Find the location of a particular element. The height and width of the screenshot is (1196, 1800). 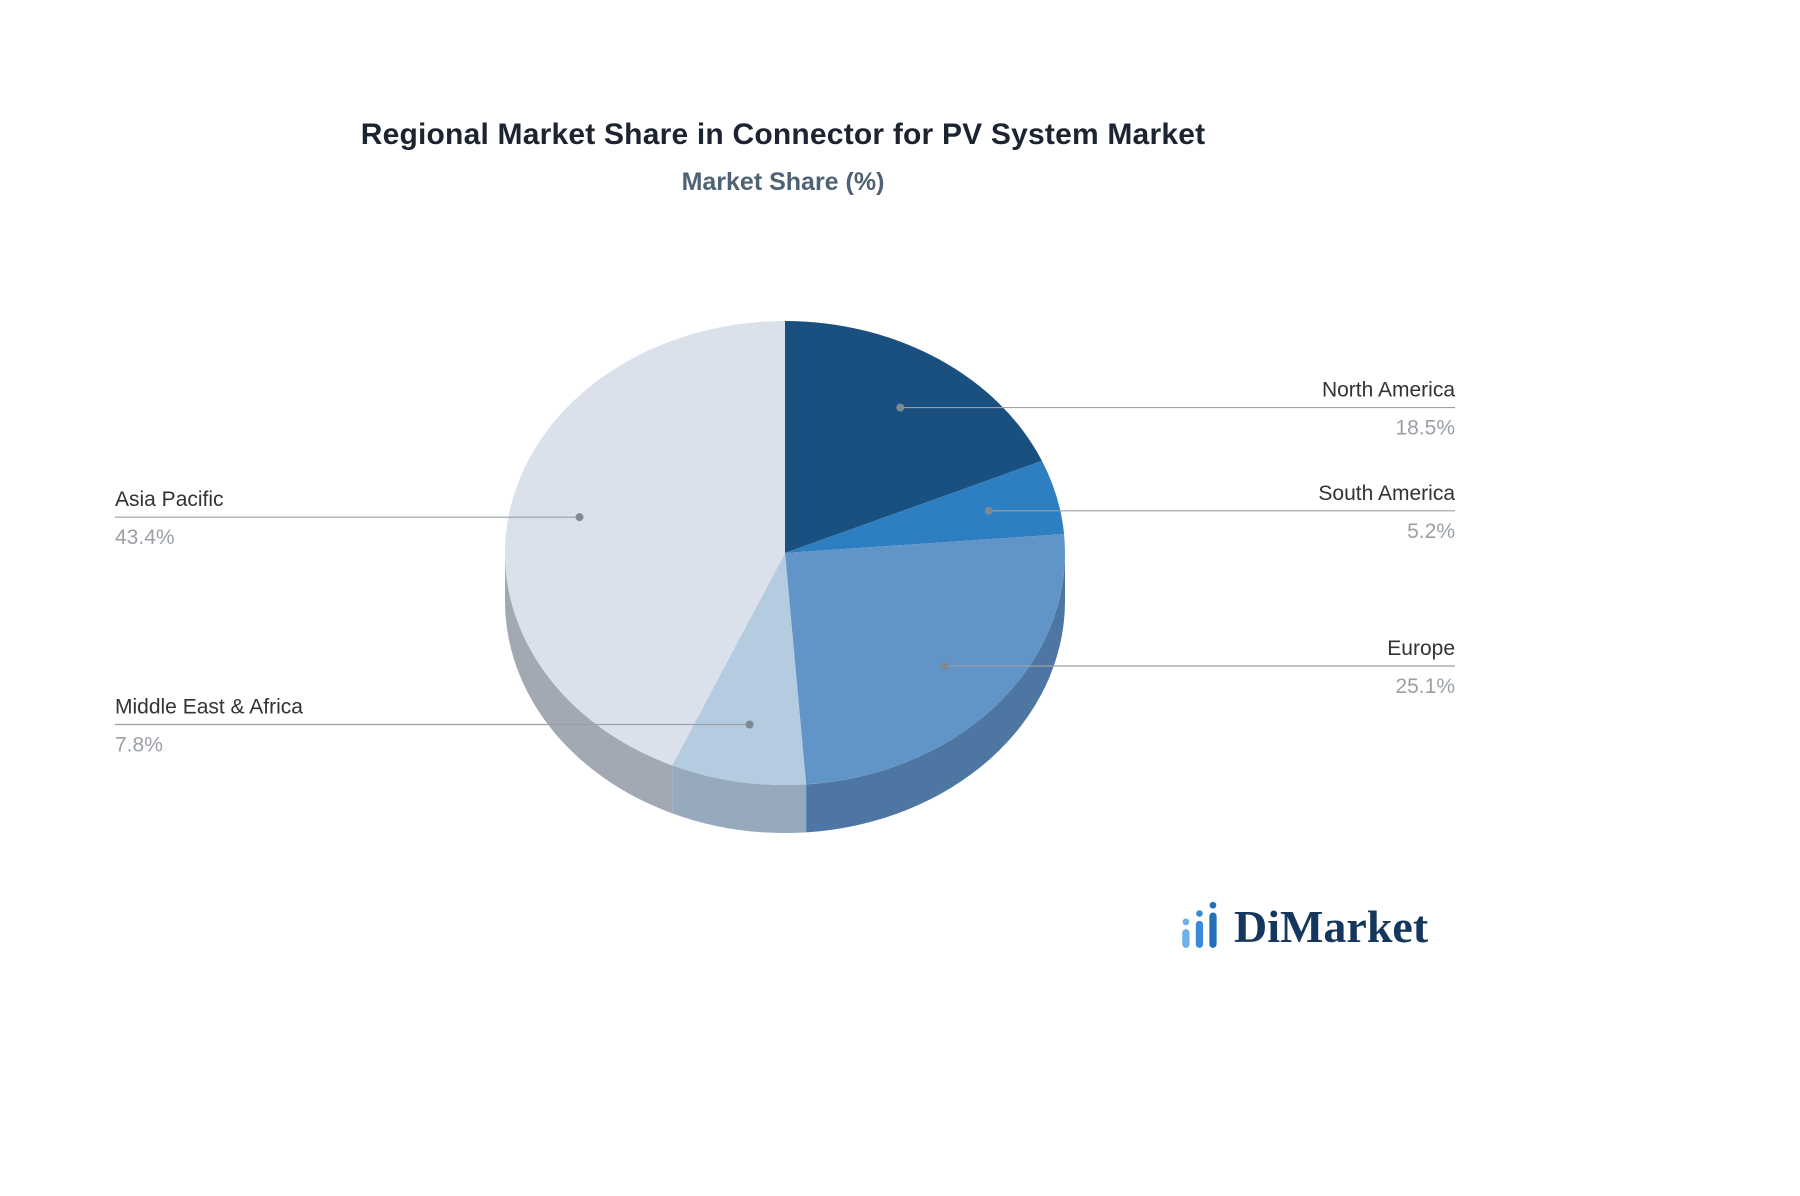

pie-slice-asia-pacific is located at coordinates (645, 543).